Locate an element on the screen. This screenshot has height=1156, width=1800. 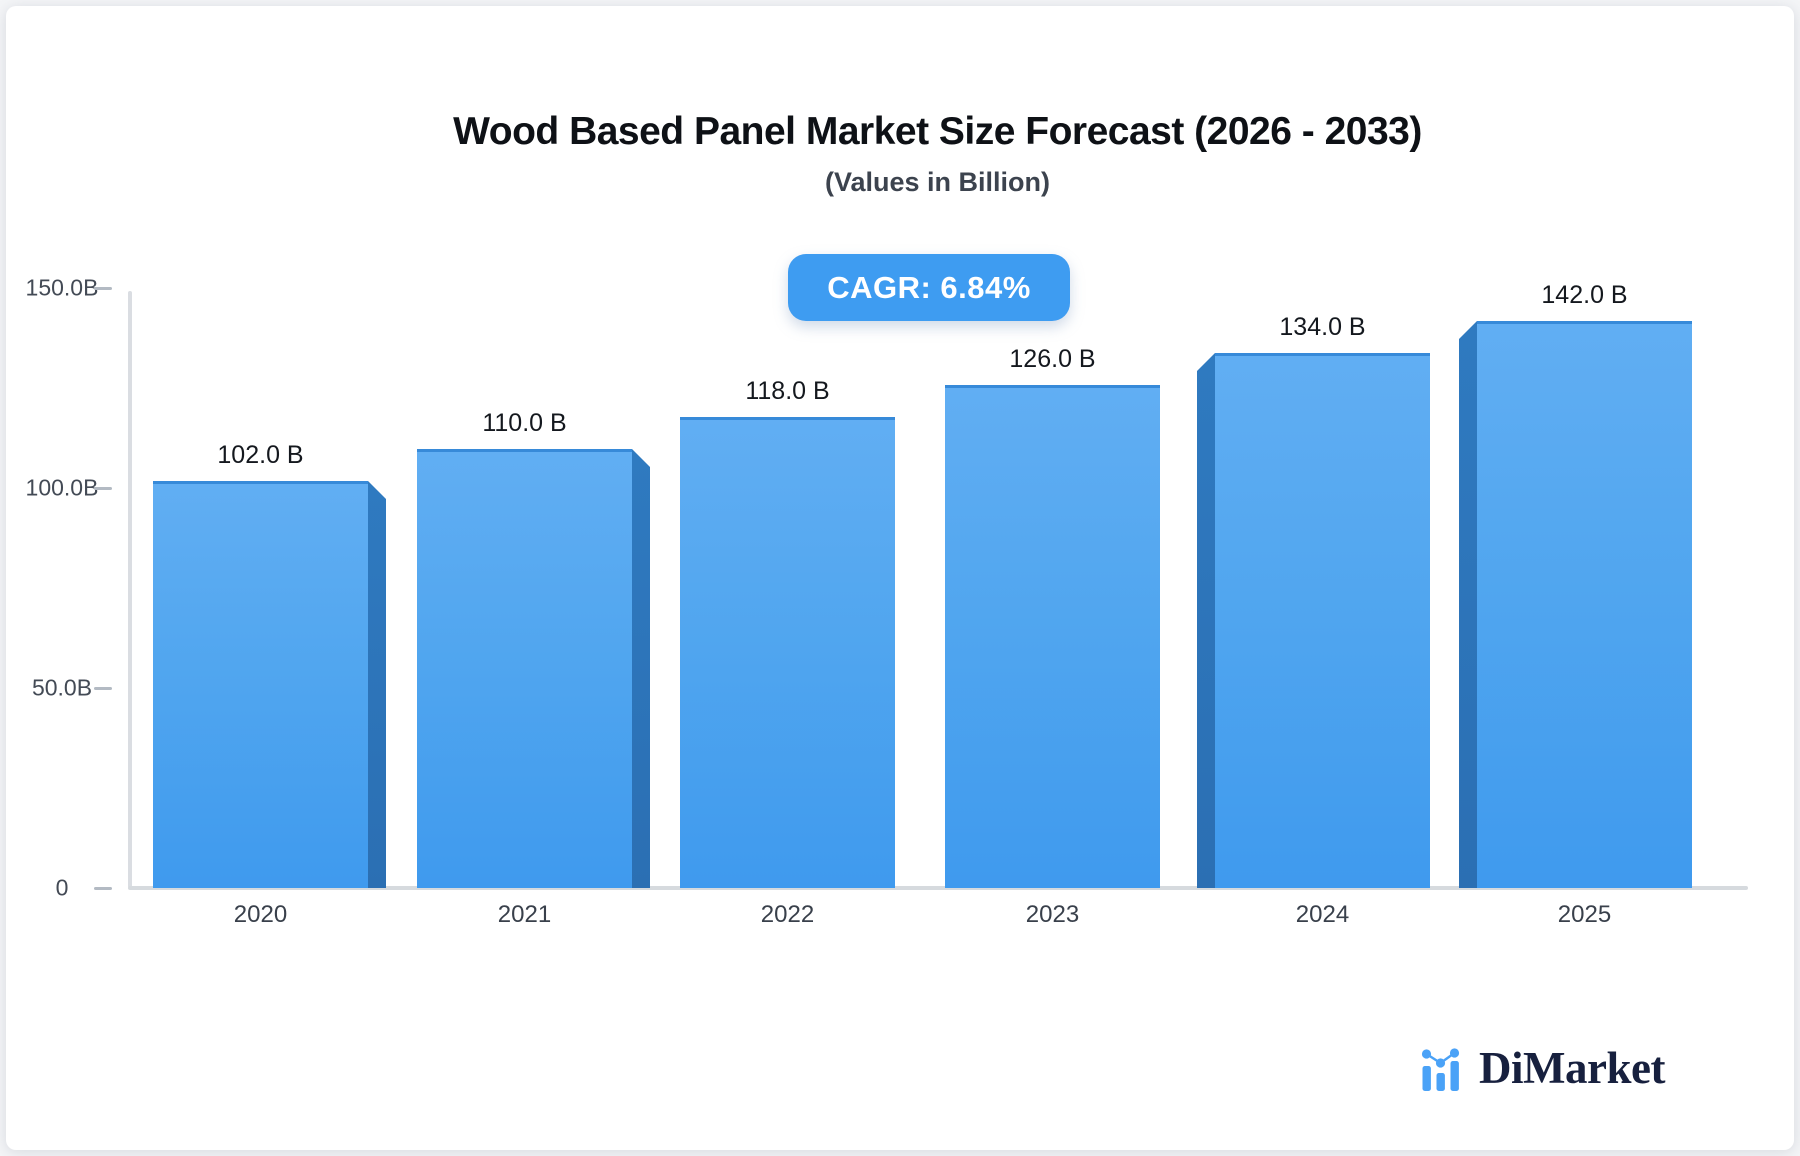
bar-2024: 134.0 B 2024 is located at coordinates (1313, 620).